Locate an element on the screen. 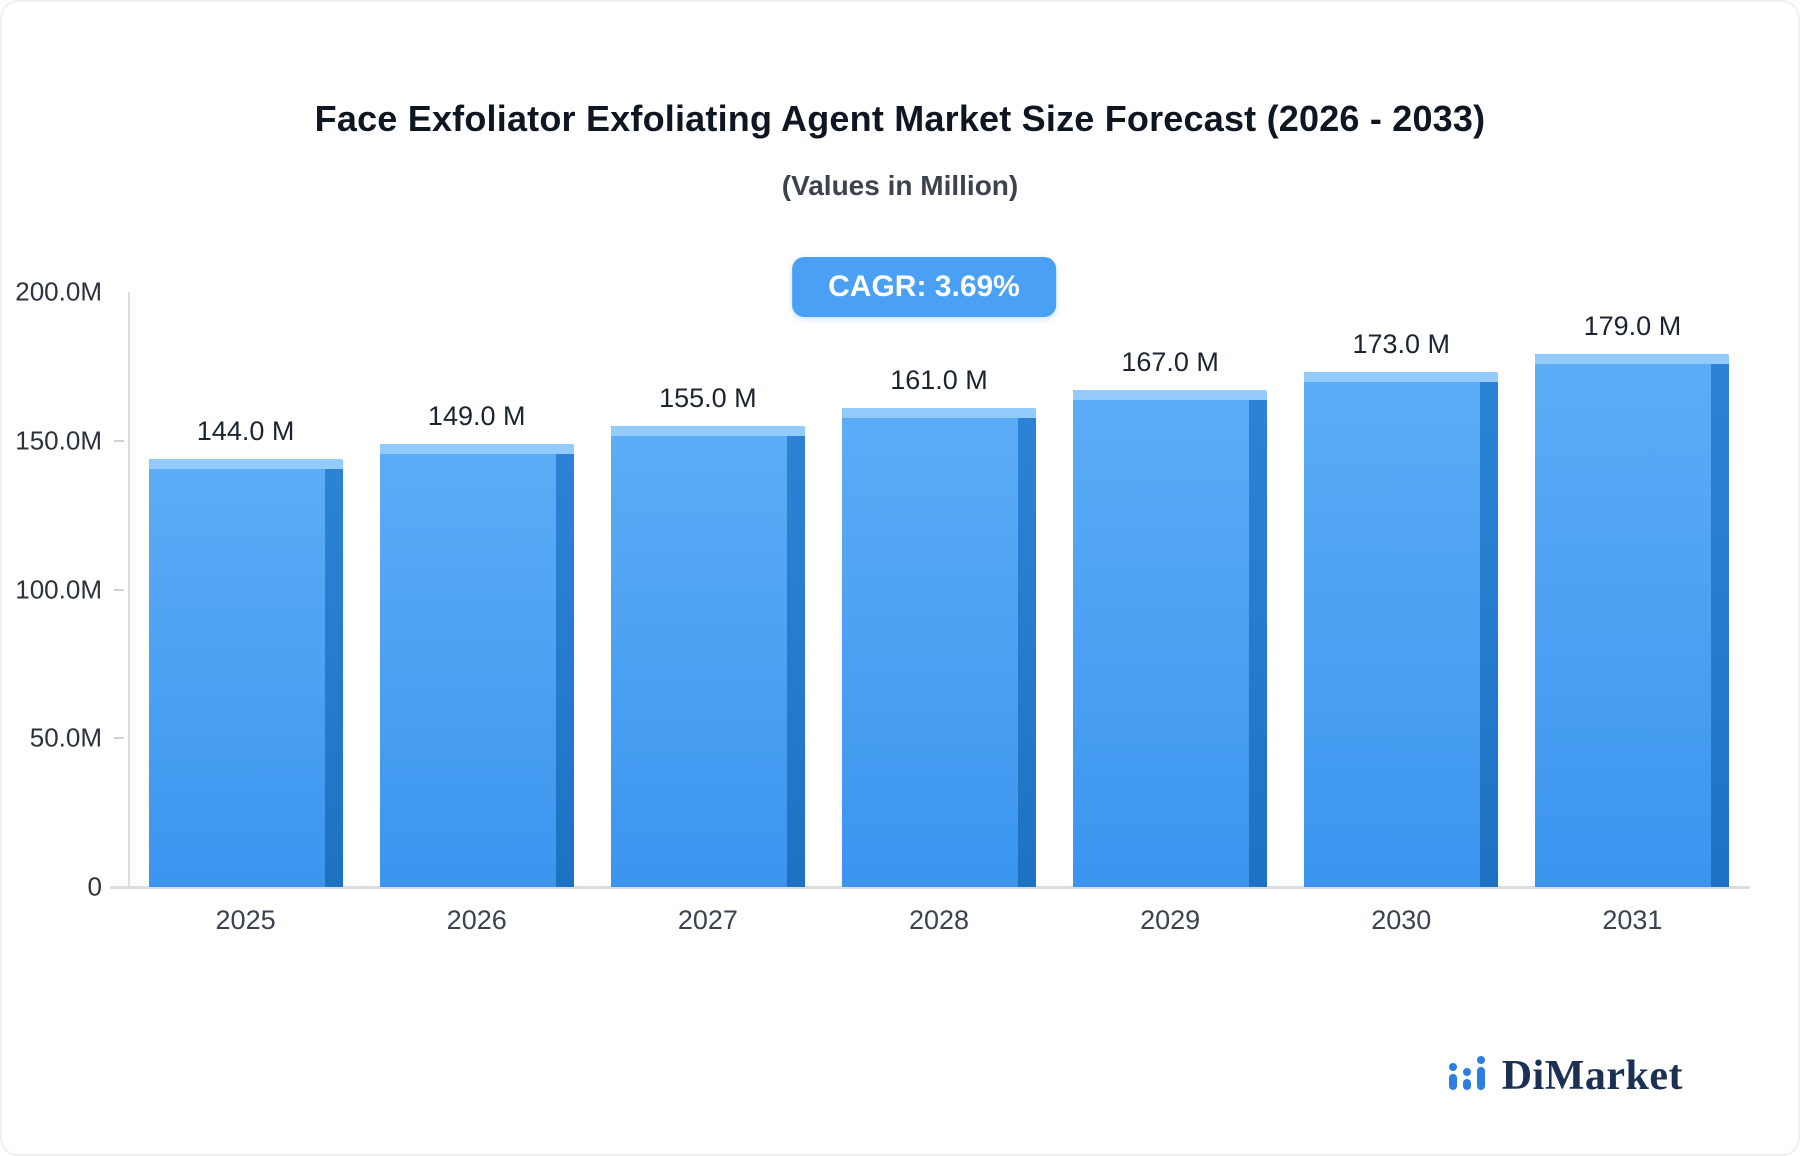 Image resolution: width=1800 pixels, height=1156 pixels. bar-value-label: 155.0 M is located at coordinates (708, 397).